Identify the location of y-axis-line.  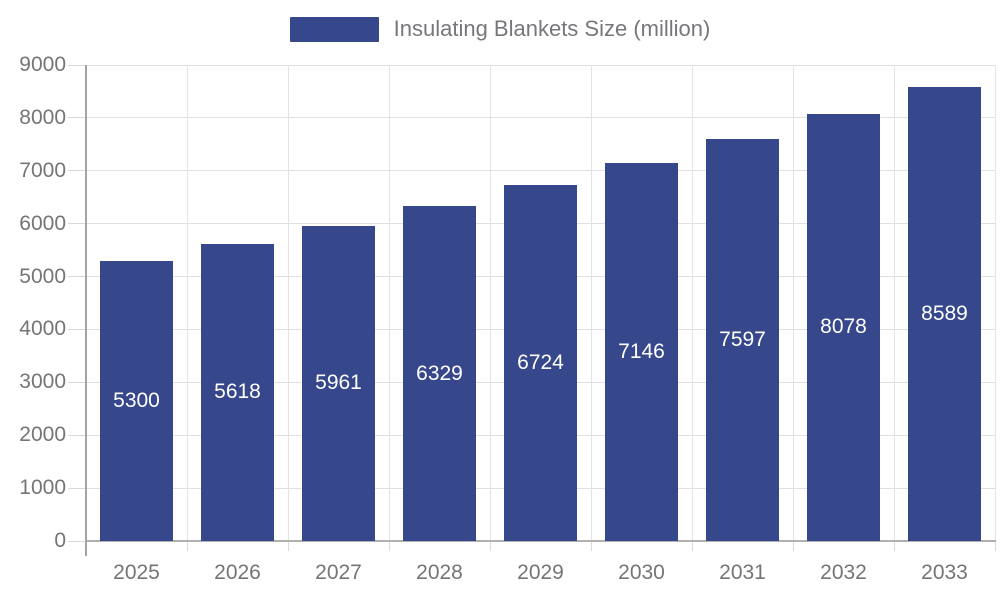
(86, 310).